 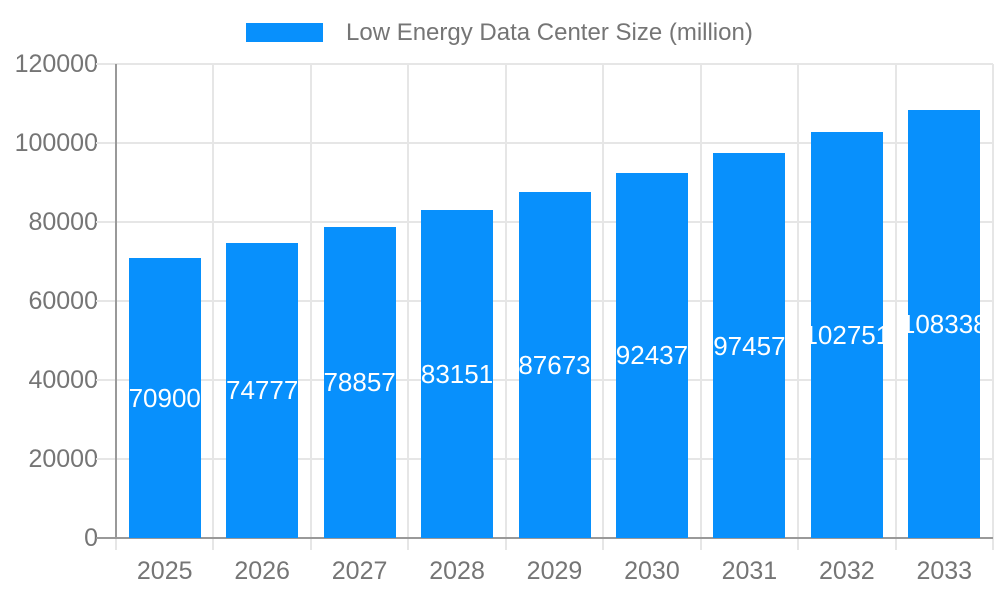 I want to click on y-axis-tick-label: 120000, so click(x=56, y=64).